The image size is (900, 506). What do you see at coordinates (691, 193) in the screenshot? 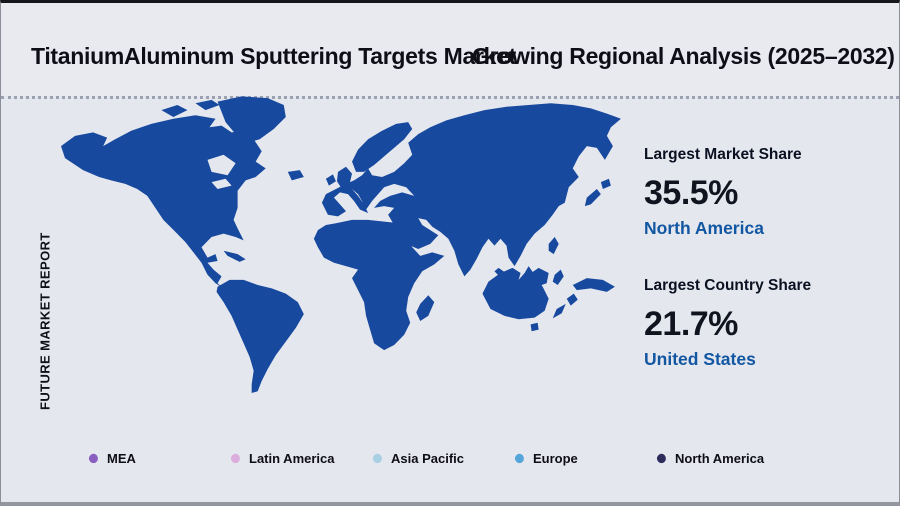
I see `stat-value: 35.5%` at bounding box center [691, 193].